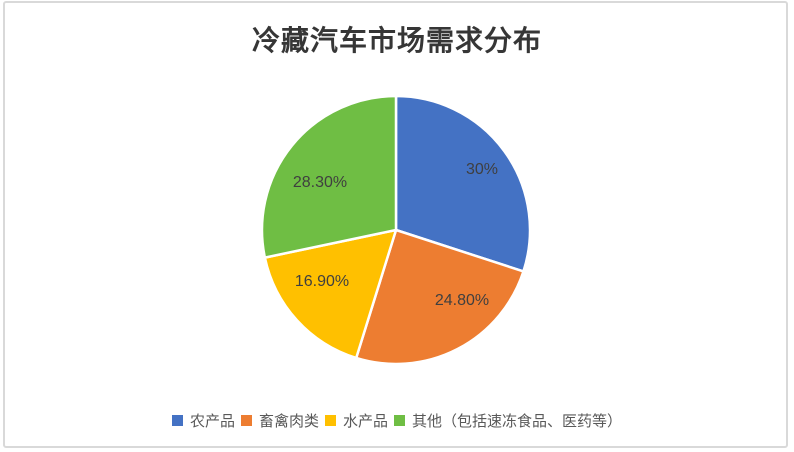 The height and width of the screenshot is (452, 794). I want to click on legend-label: 农产品, so click(212, 420).